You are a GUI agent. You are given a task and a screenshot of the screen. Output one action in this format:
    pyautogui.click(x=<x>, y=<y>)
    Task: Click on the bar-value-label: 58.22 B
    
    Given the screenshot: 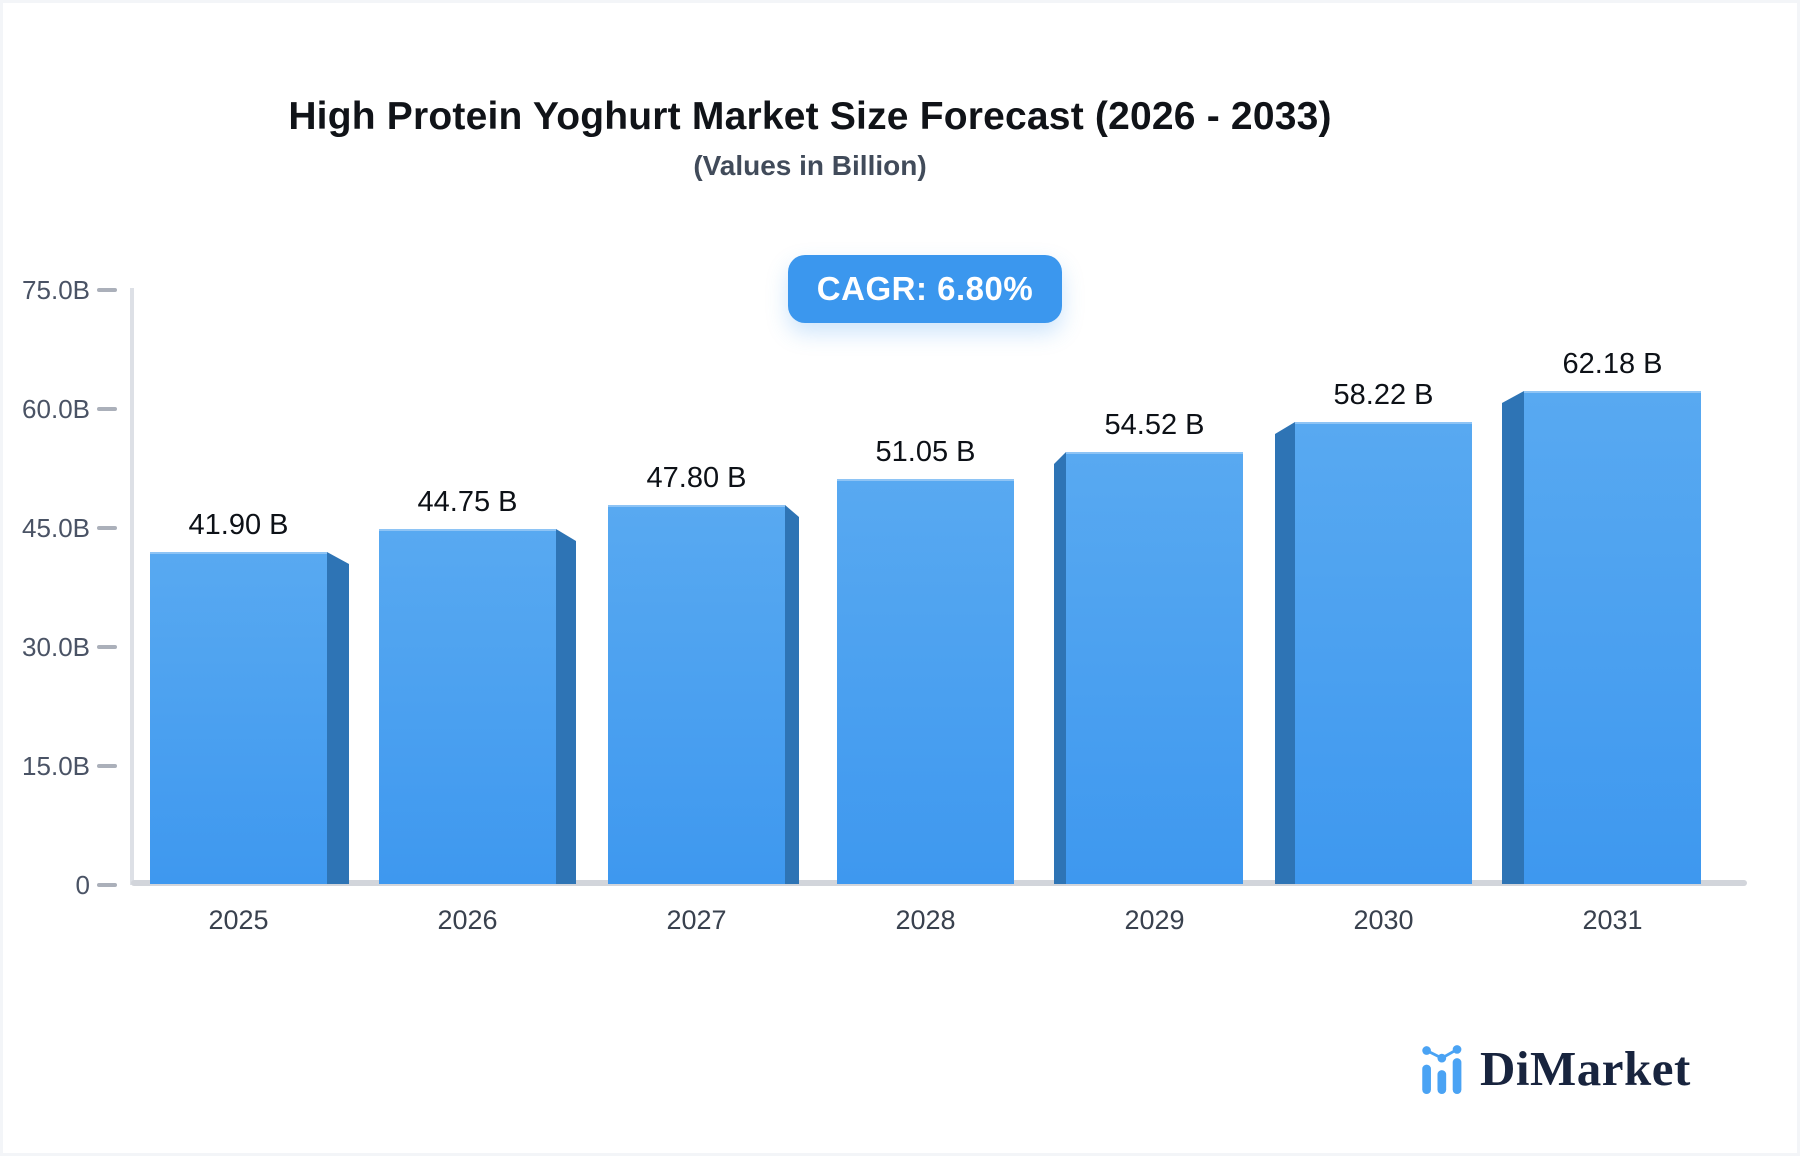 What is the action you would take?
    pyautogui.click(x=1383, y=395)
    